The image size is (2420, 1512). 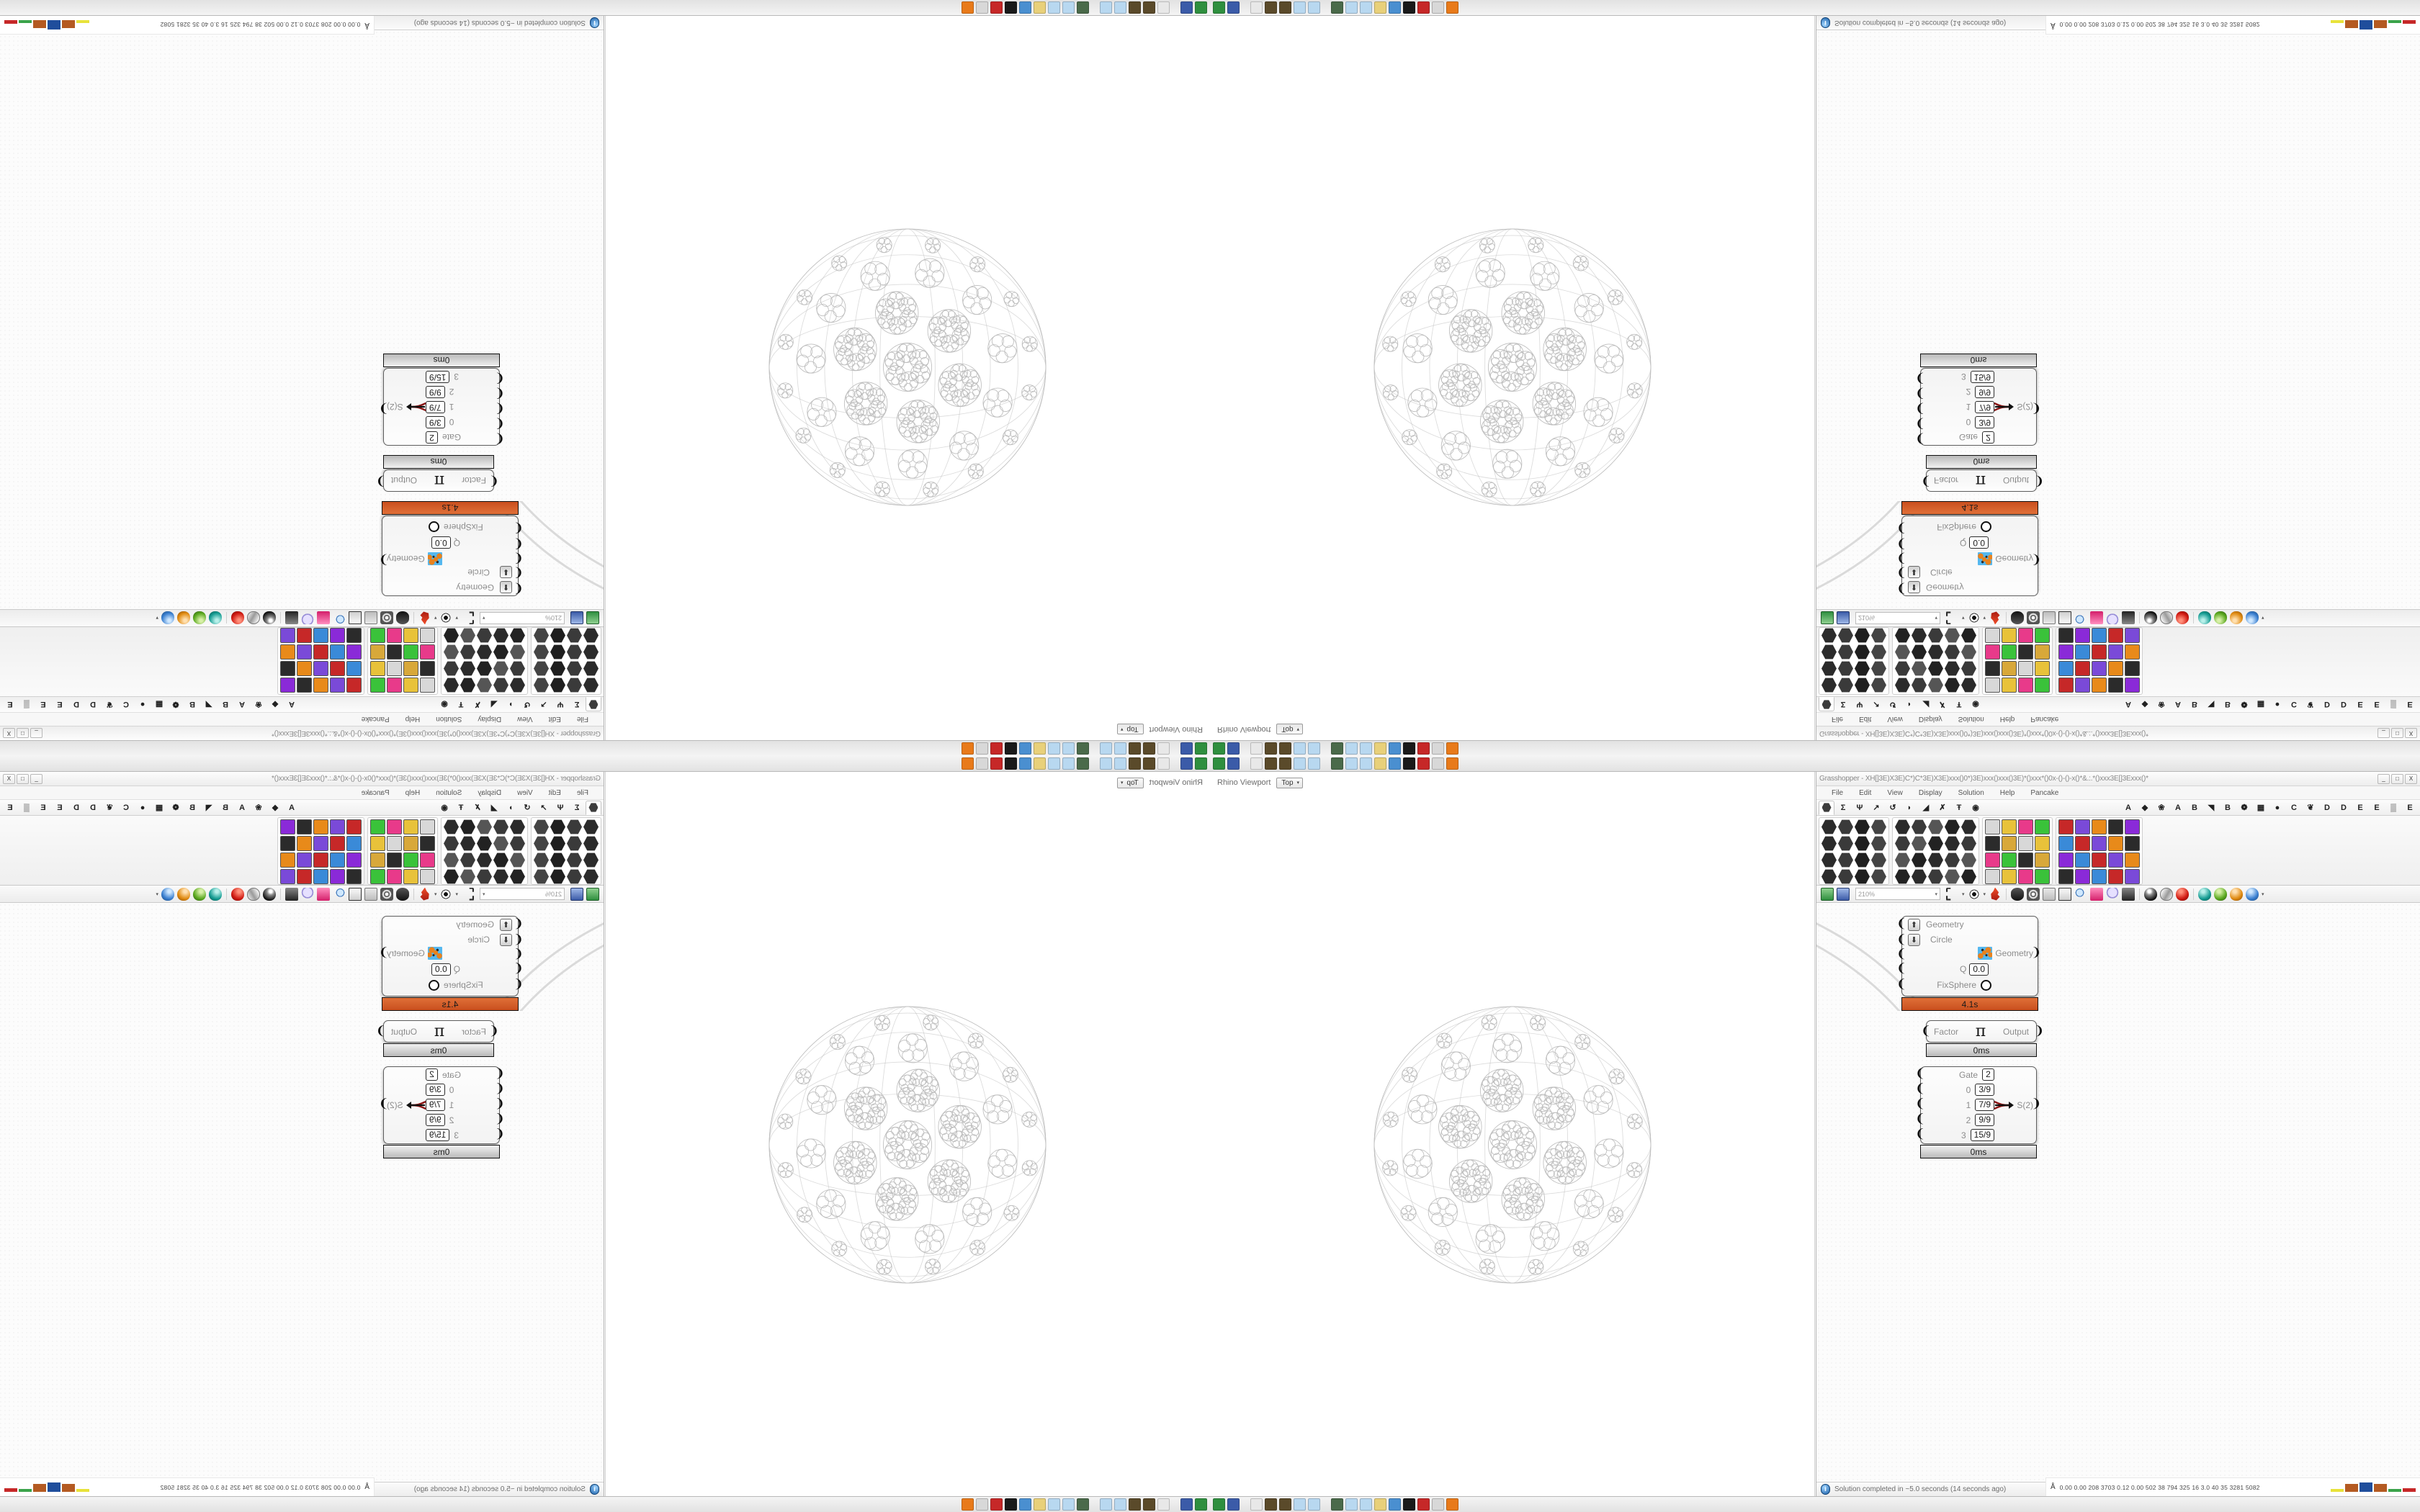 What do you see at coordinates (1971, 792) in the screenshot?
I see `menu-item-solution: Solution` at bounding box center [1971, 792].